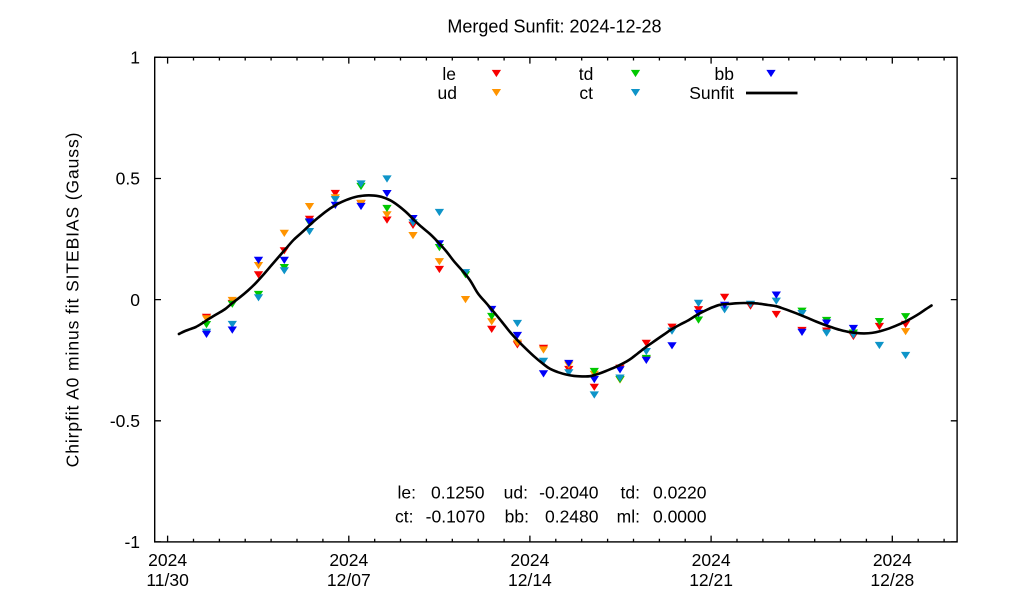 Image resolution: width=1024 pixels, height=600 pixels. I want to click on svg-text: ml:, so click(628, 517).